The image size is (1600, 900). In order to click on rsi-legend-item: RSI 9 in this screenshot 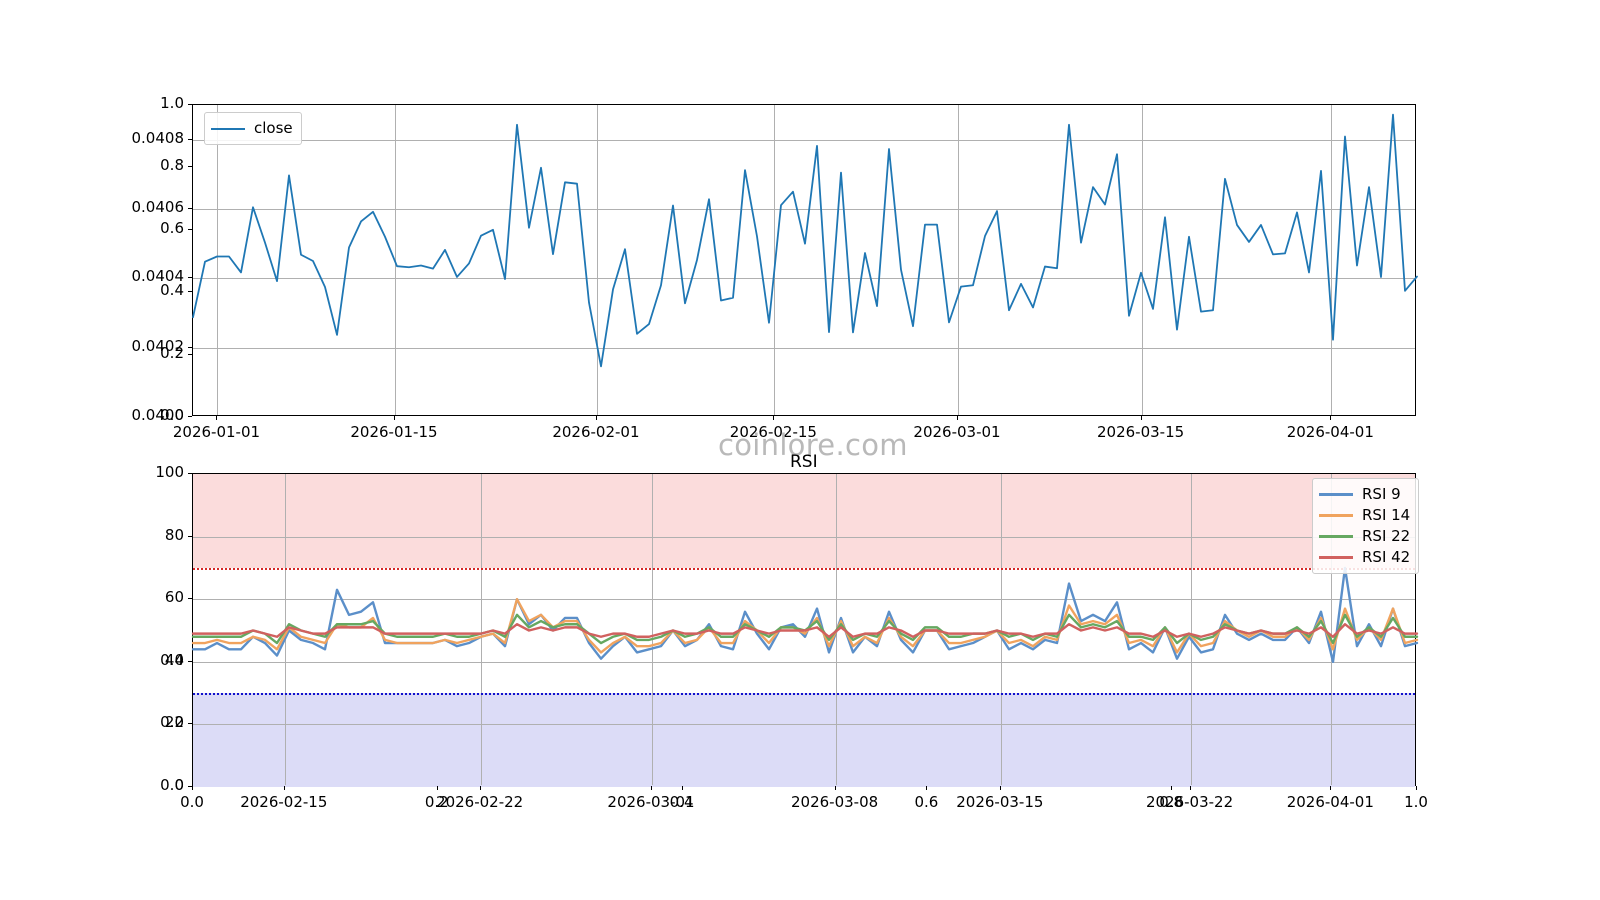, I will do `click(1364, 494)`.